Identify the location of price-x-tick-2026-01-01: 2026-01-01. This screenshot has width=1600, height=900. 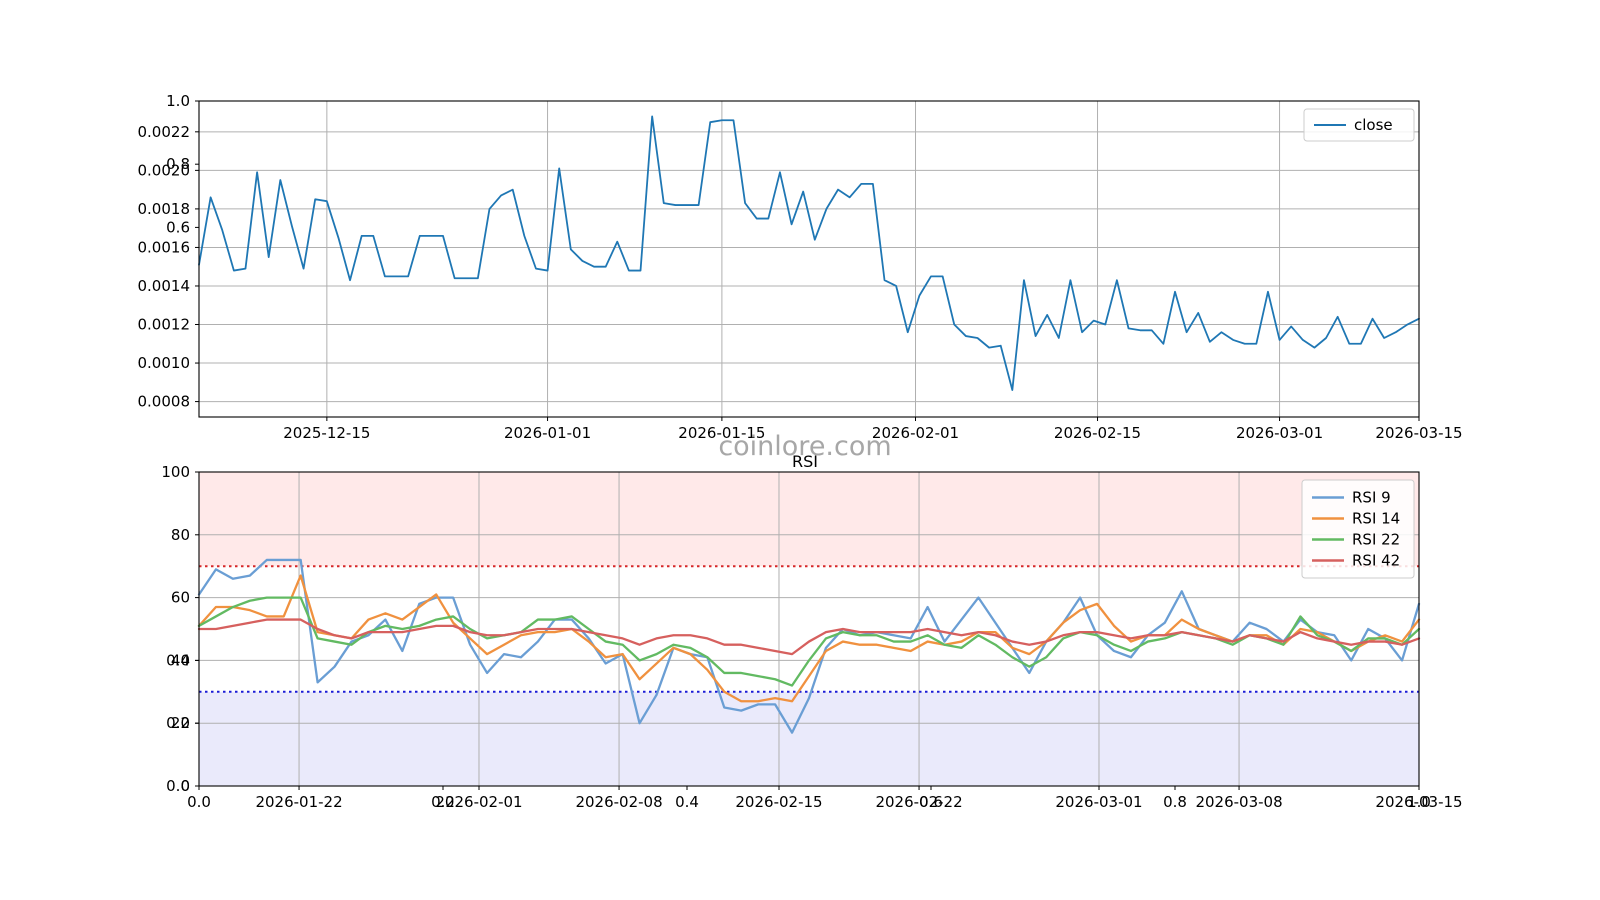
(547, 433).